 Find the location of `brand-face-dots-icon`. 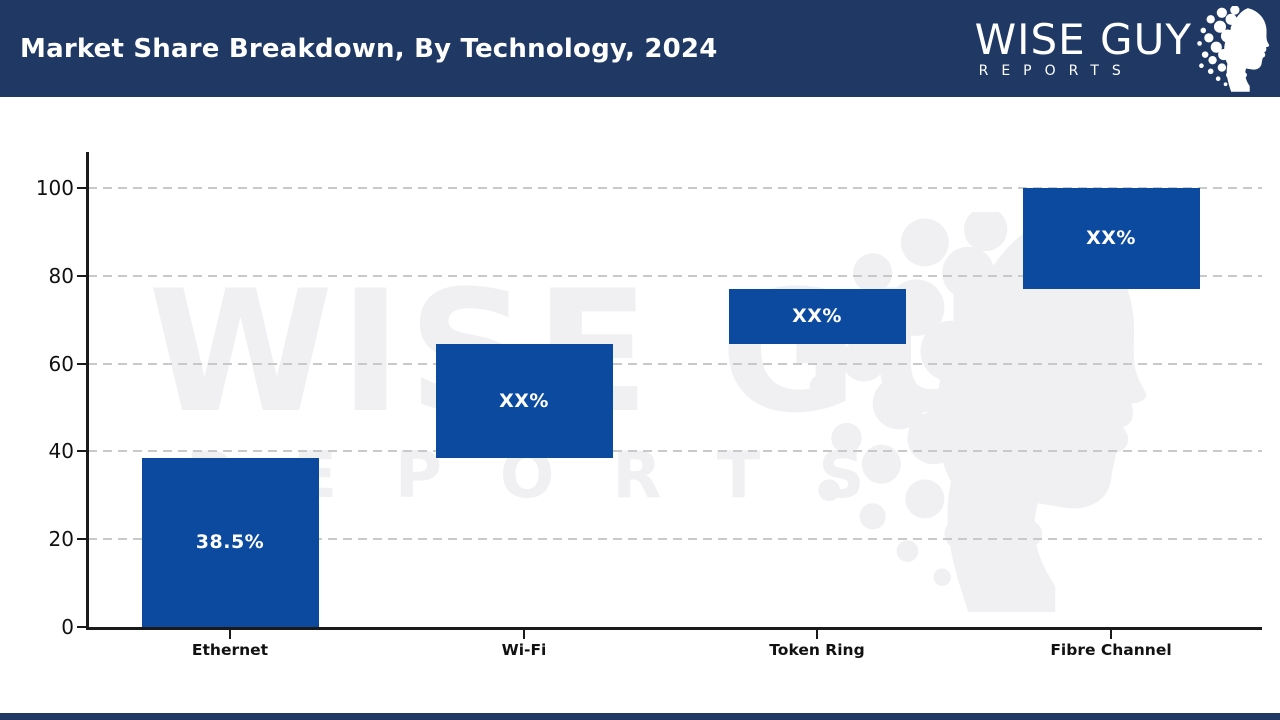

brand-face-dots-icon is located at coordinates (1233, 48).